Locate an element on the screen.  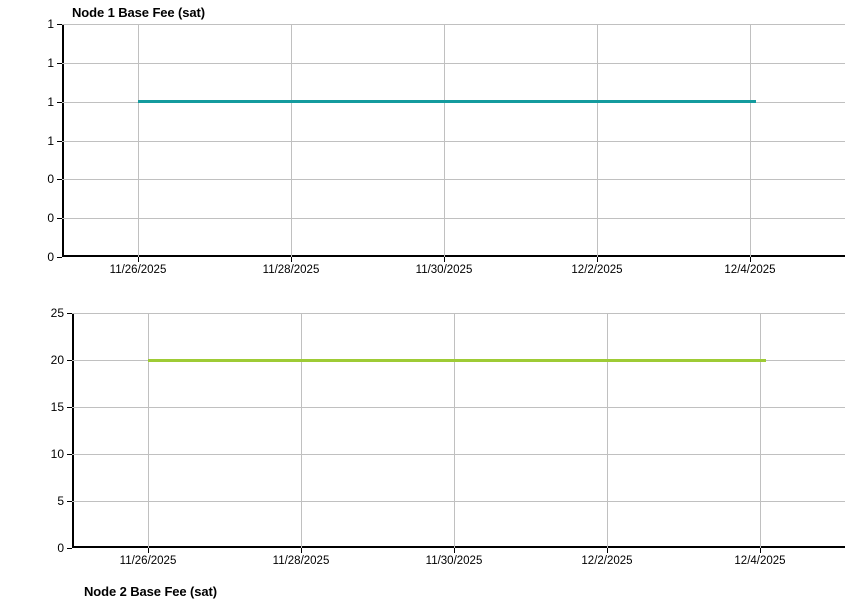
y-axis-label: 10 is located at coordinates (57, 454).